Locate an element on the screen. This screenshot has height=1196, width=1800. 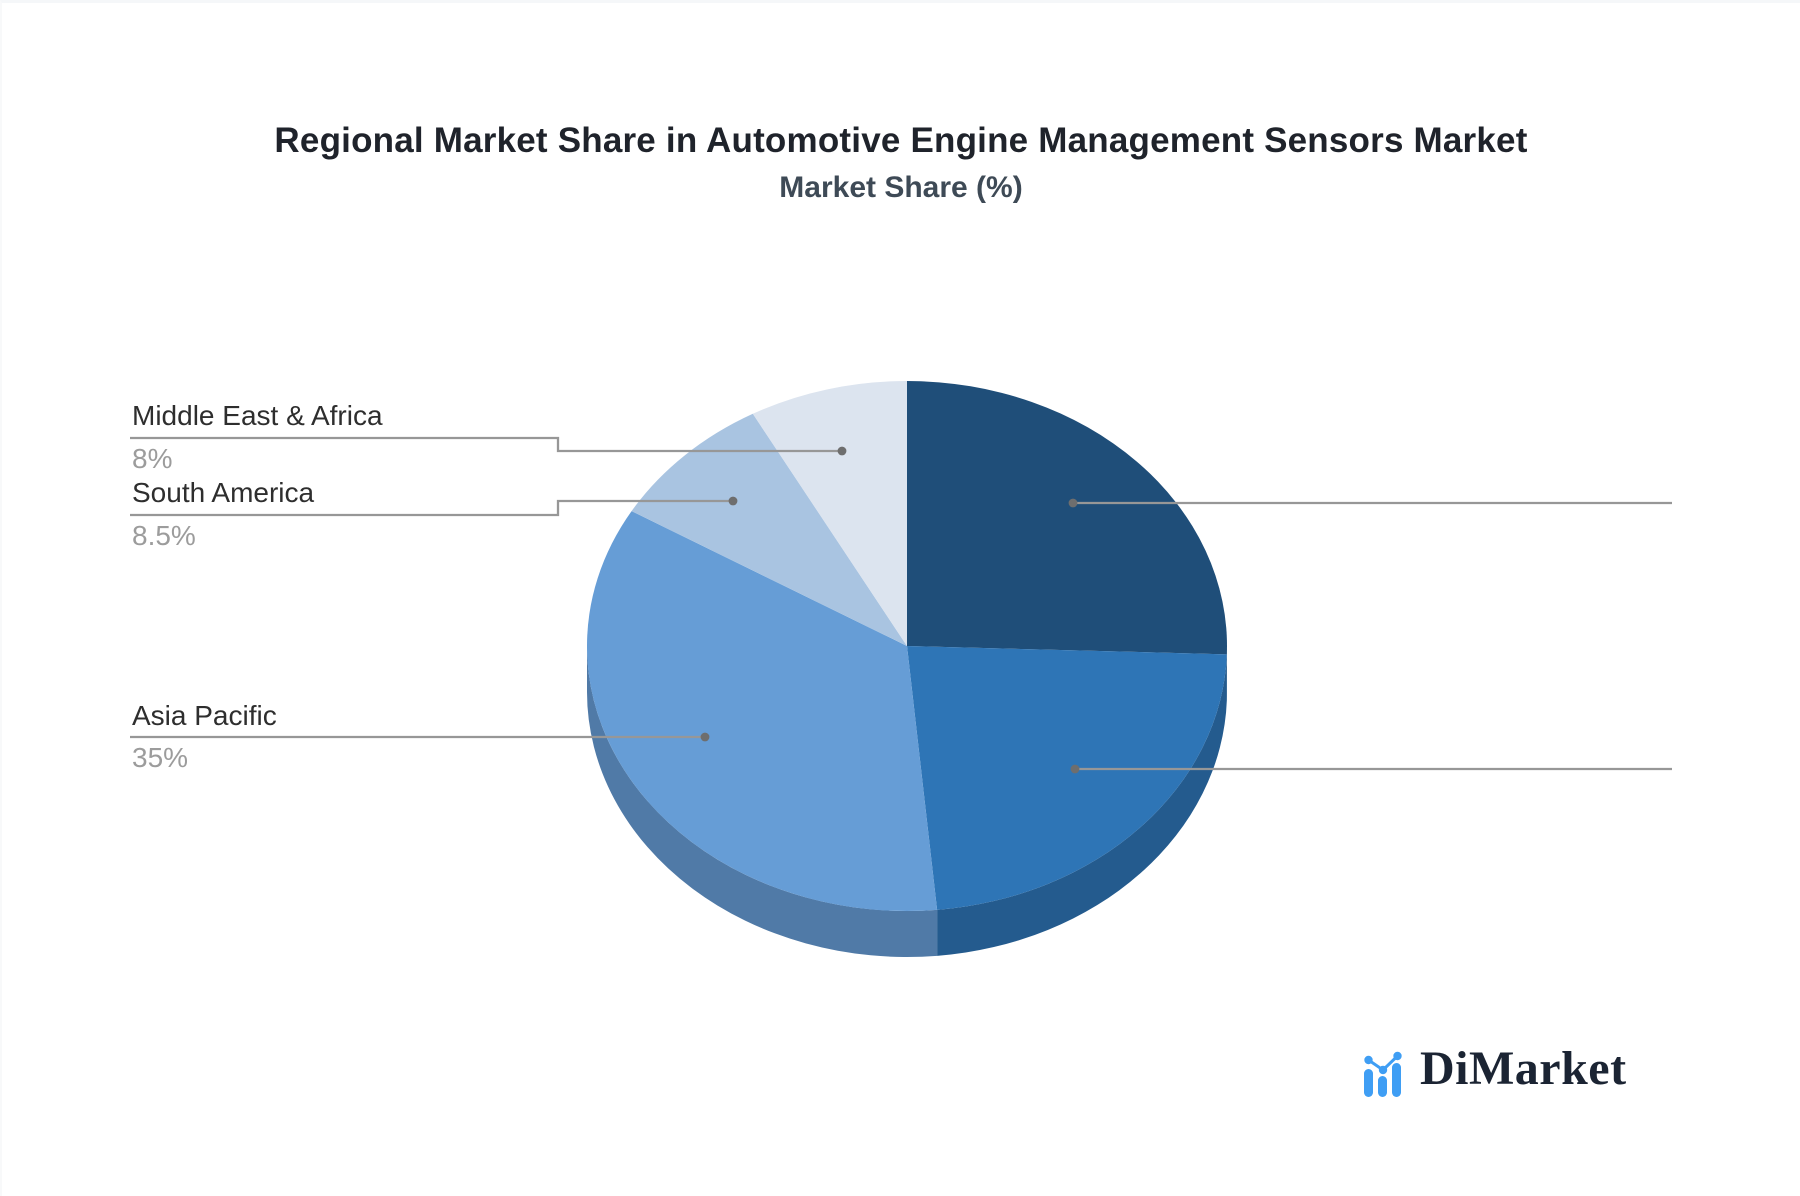
pie-slice-middle-east-africa is located at coordinates (829, 513).